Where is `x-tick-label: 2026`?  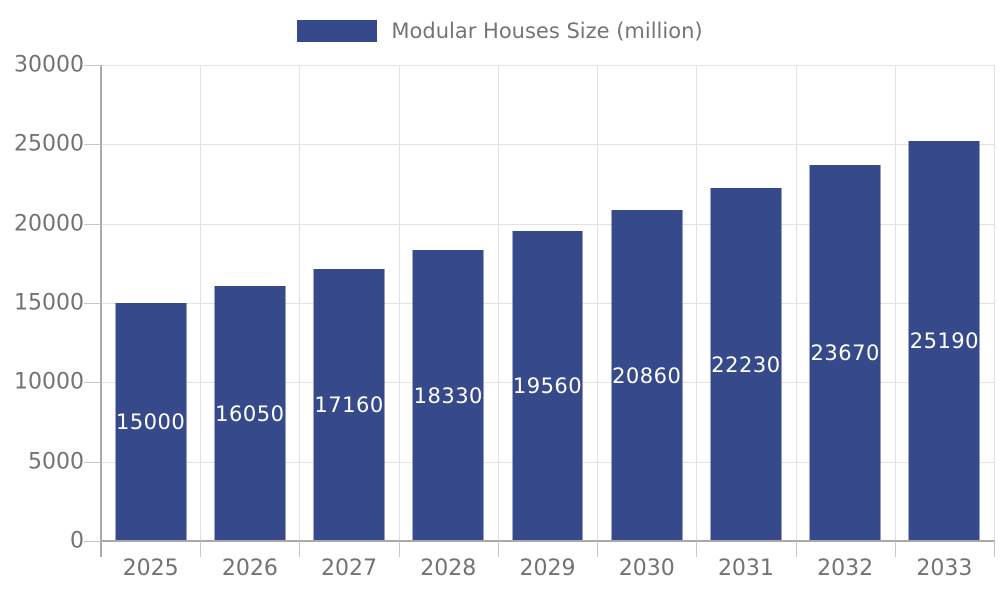
x-tick-label: 2026 is located at coordinates (249, 568).